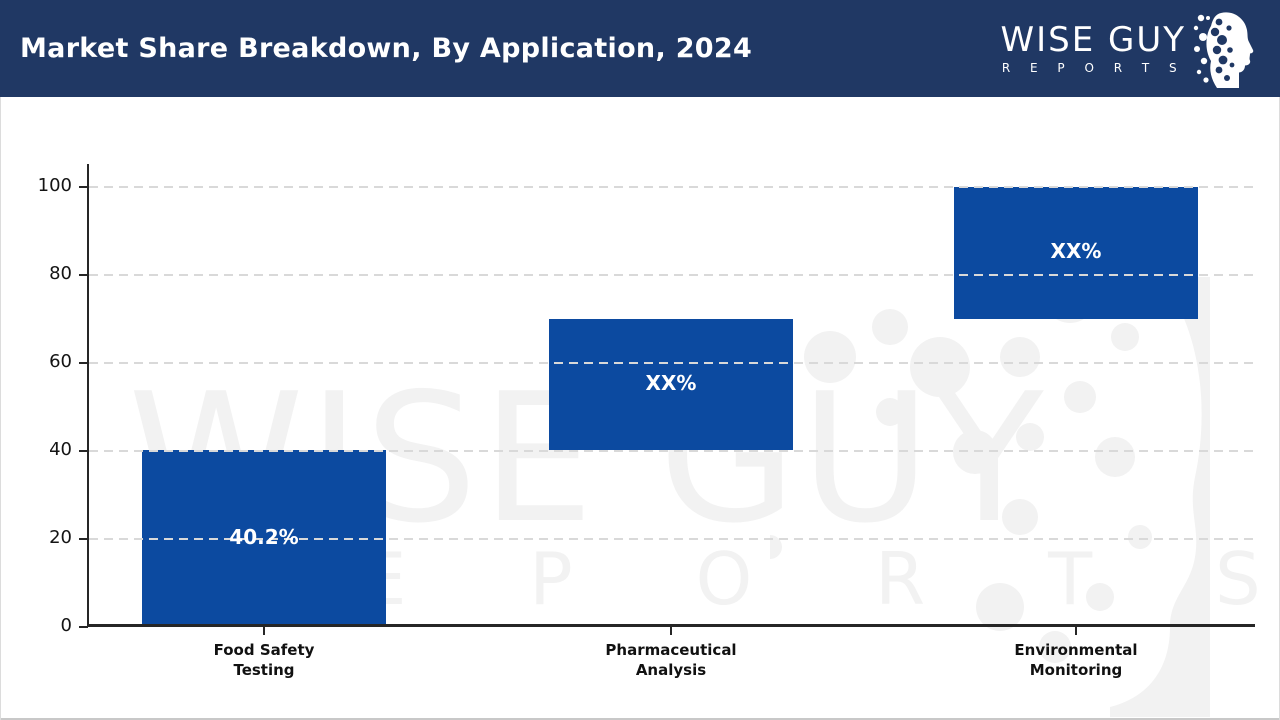  What do you see at coordinates (1093, 68) in the screenshot?
I see `brand-subname: R E P O R T S` at bounding box center [1093, 68].